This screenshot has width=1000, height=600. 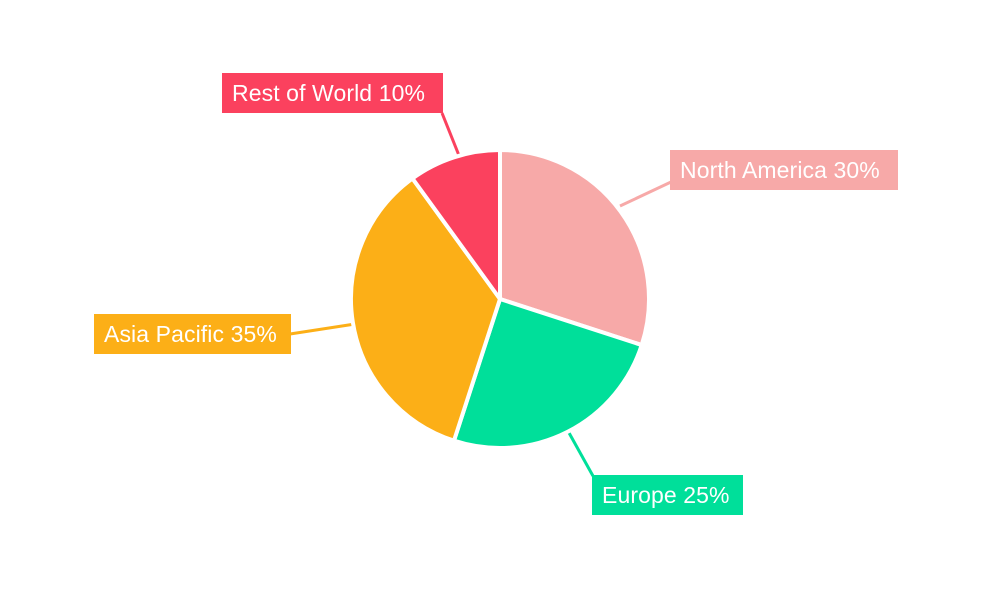 I want to click on pie-label-north-america: North America 30%, so click(x=784, y=170).